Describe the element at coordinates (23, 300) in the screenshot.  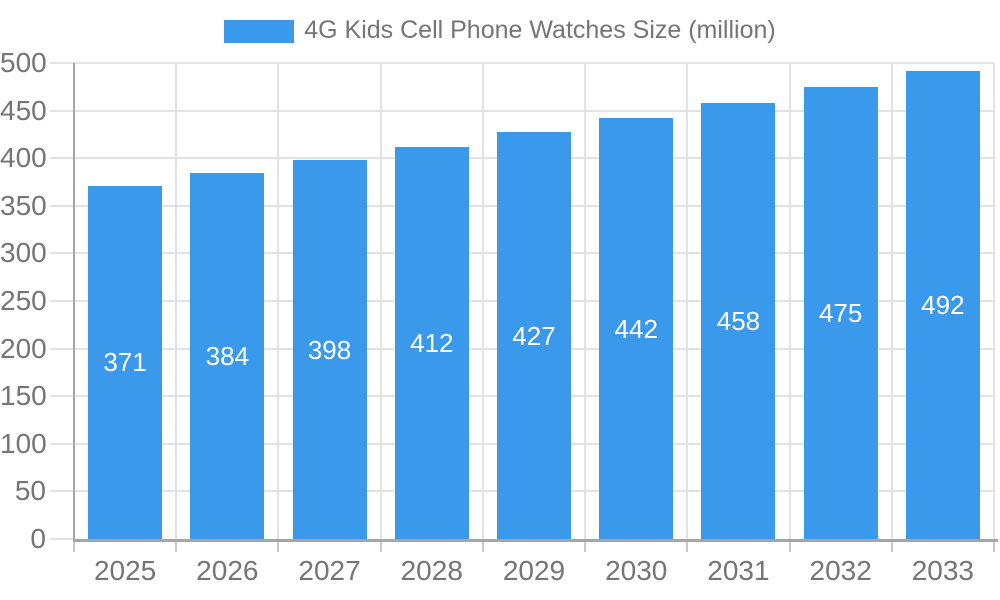
I see `y-axis-label: 250` at that location.